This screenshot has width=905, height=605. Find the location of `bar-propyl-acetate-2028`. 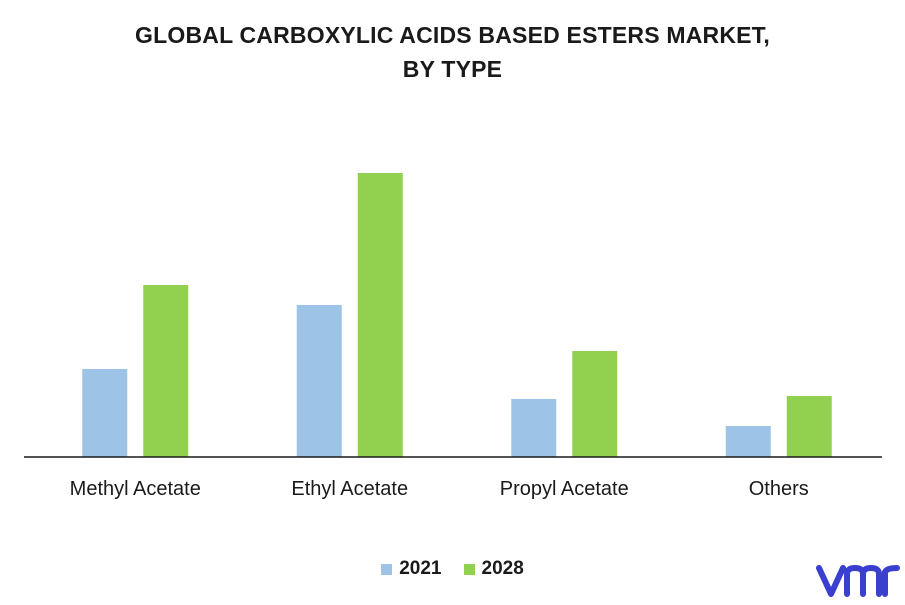

bar-propyl-acetate-2028 is located at coordinates (595, 404).